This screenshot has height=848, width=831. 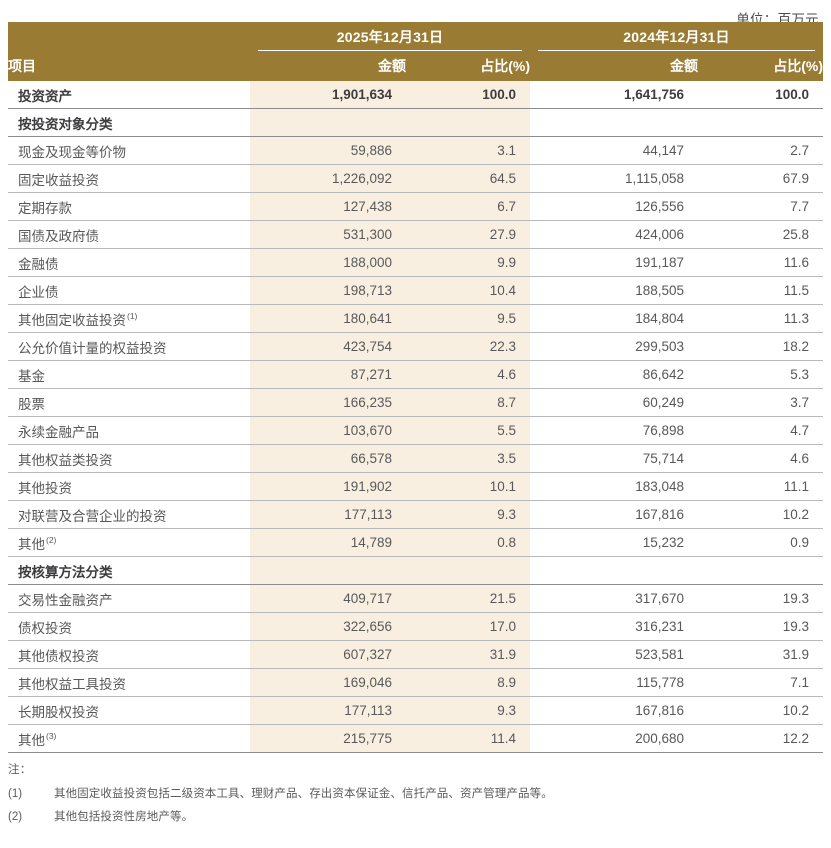 What do you see at coordinates (129, 570) in the screenshot?
I see `row-label: 按核算方法分类` at bounding box center [129, 570].